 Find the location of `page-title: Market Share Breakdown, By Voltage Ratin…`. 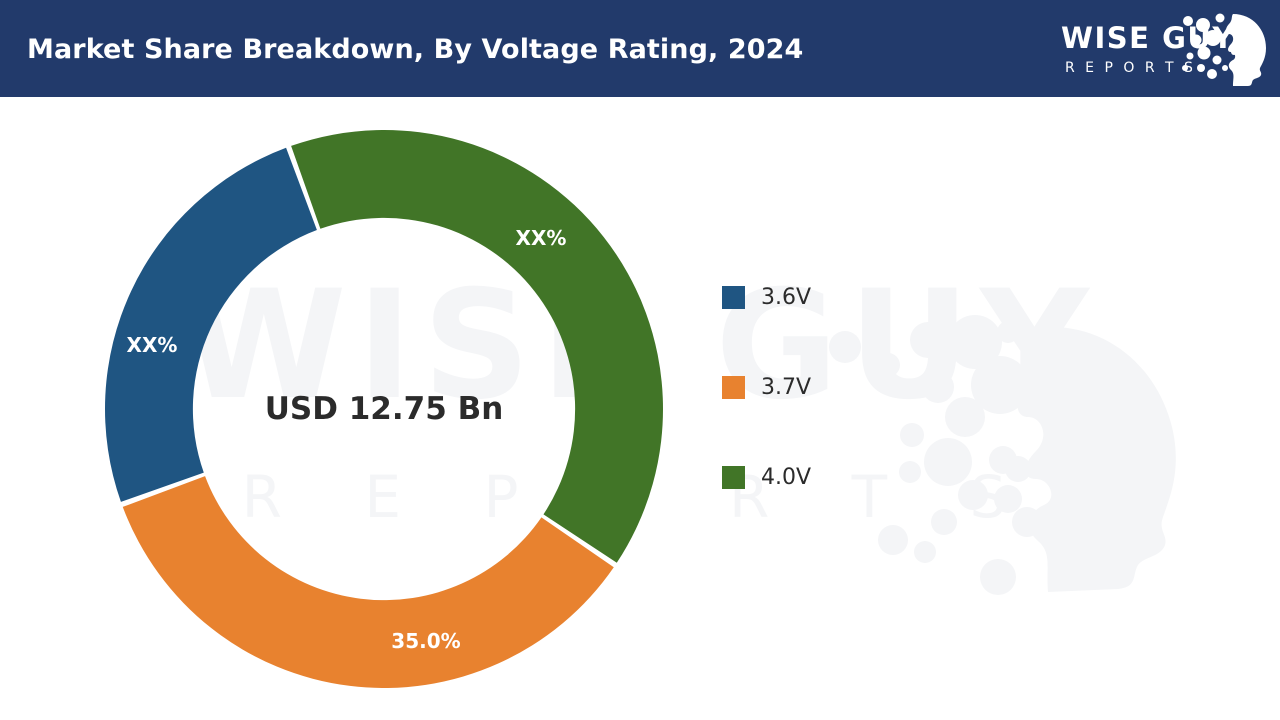

page-title: Market Share Breakdown, By Voltage Ratin… is located at coordinates (415, 49).